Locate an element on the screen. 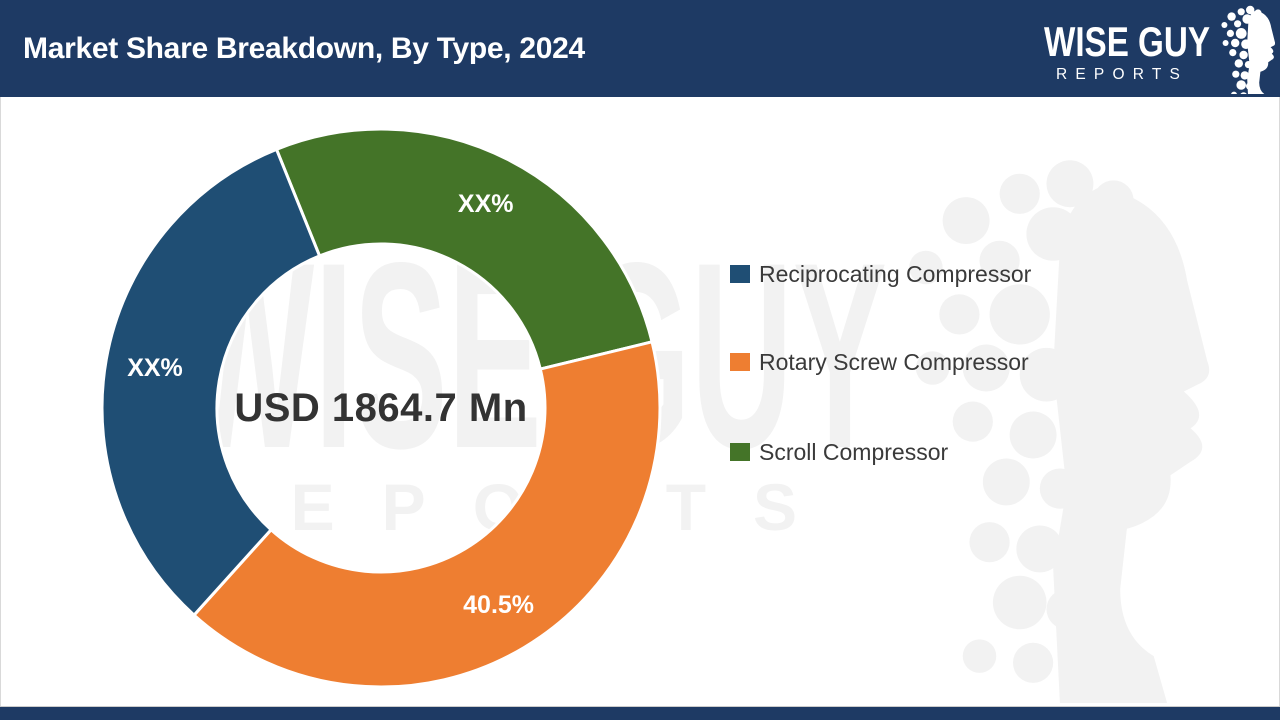 The image size is (1280, 720). legend-item-reciprocating-compressor: Reciprocating Compressor is located at coordinates (880, 274).